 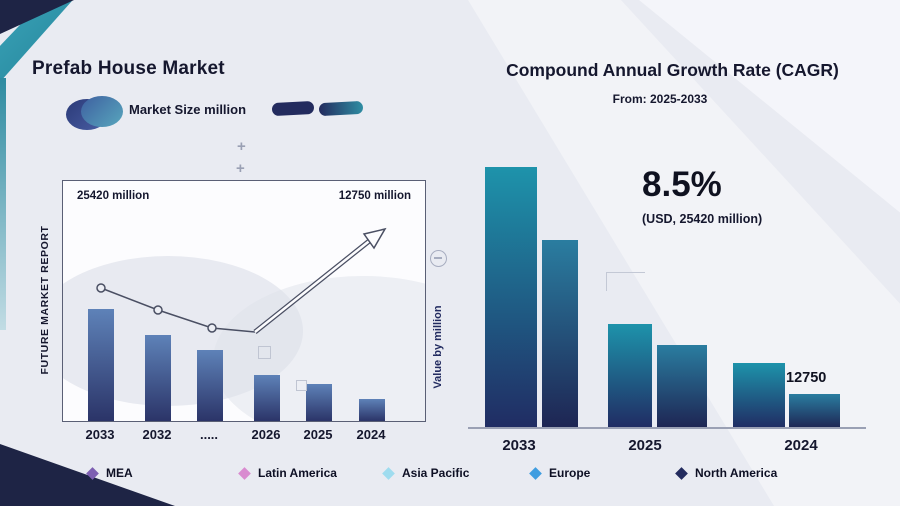 What do you see at coordinates (119, 473) in the screenshot?
I see `legend-label-mea: MEA` at bounding box center [119, 473].